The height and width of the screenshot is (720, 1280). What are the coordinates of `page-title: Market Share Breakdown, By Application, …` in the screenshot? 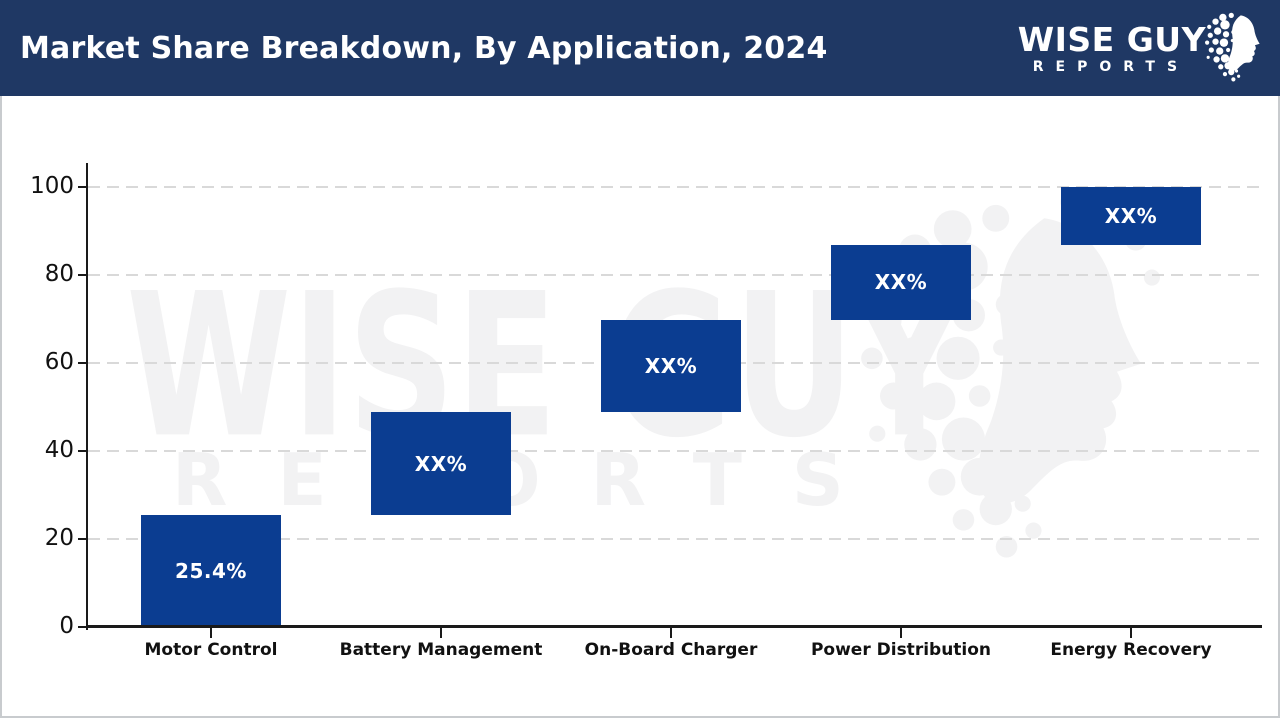 It's located at (424, 48).